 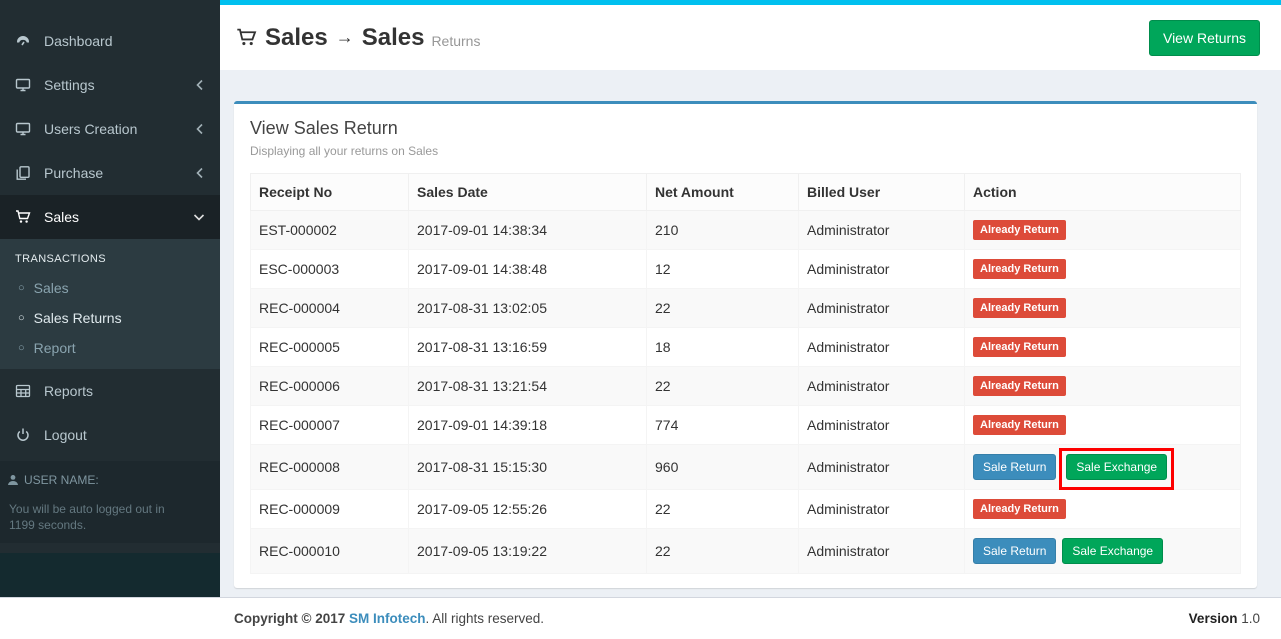 What do you see at coordinates (329, 467) in the screenshot?
I see `cell-receipt-no: REC-000008` at bounding box center [329, 467].